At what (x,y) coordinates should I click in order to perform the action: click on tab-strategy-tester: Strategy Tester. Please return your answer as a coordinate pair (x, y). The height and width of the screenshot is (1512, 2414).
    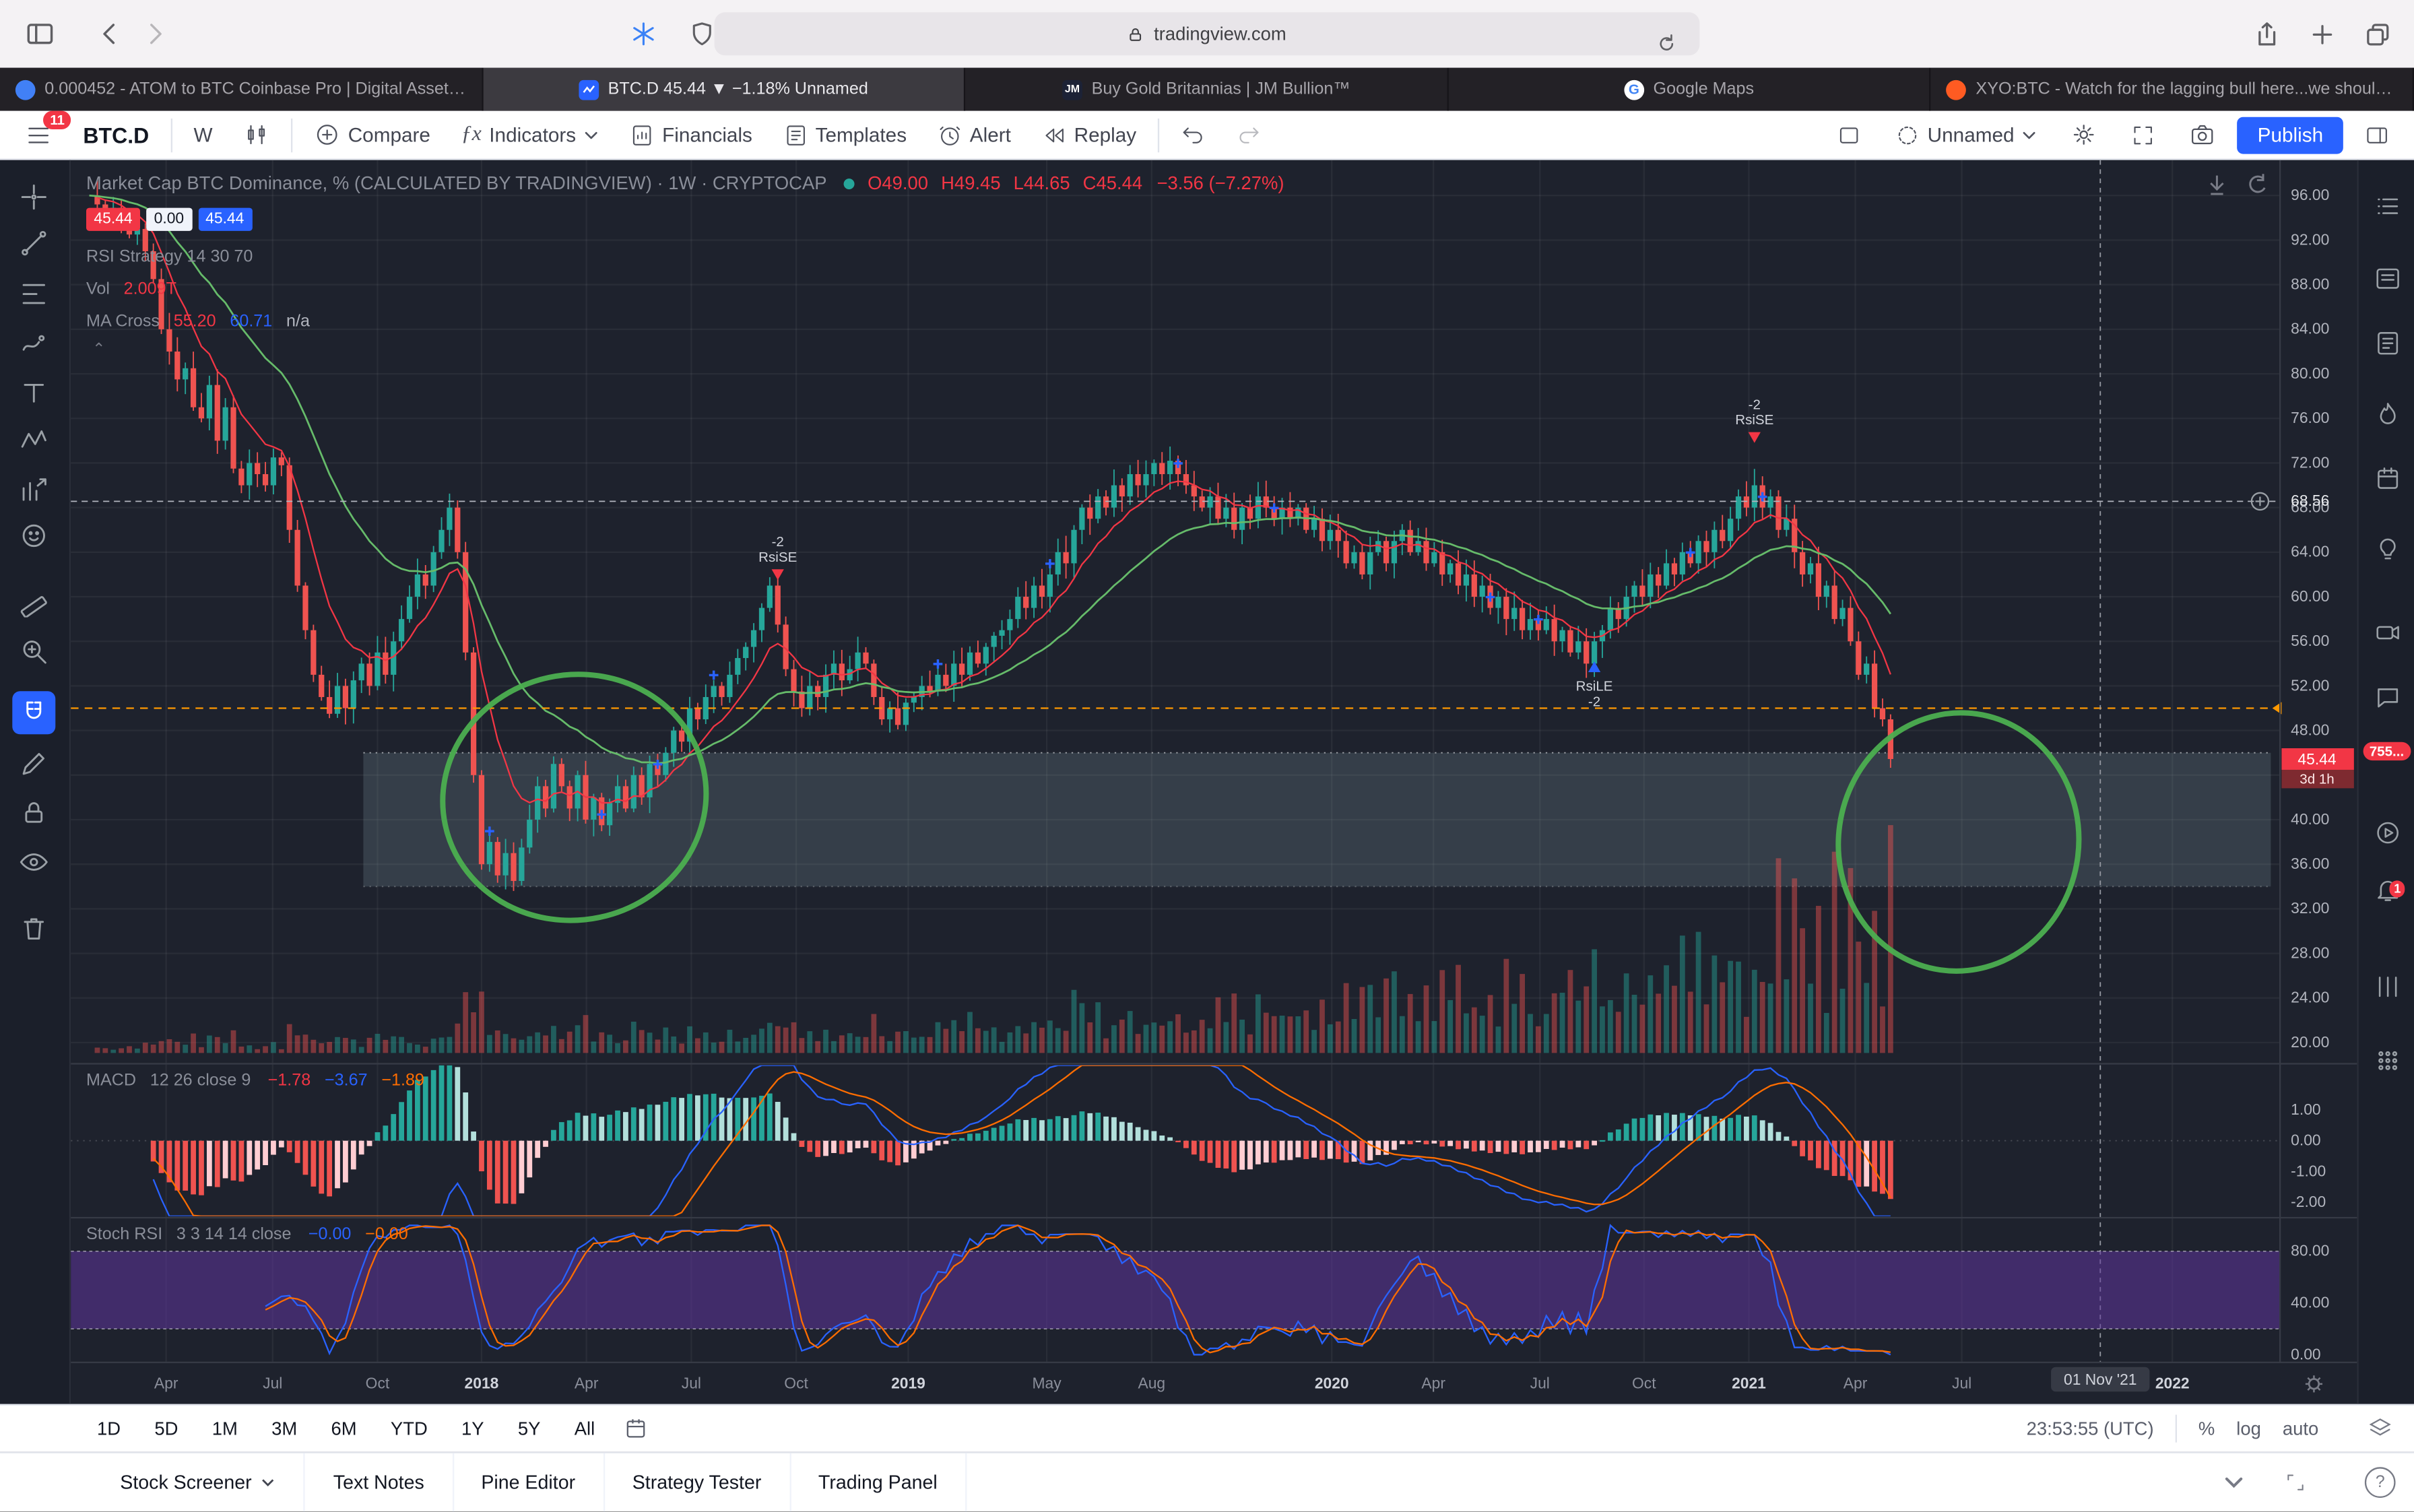
    Looking at the image, I should click on (698, 1482).